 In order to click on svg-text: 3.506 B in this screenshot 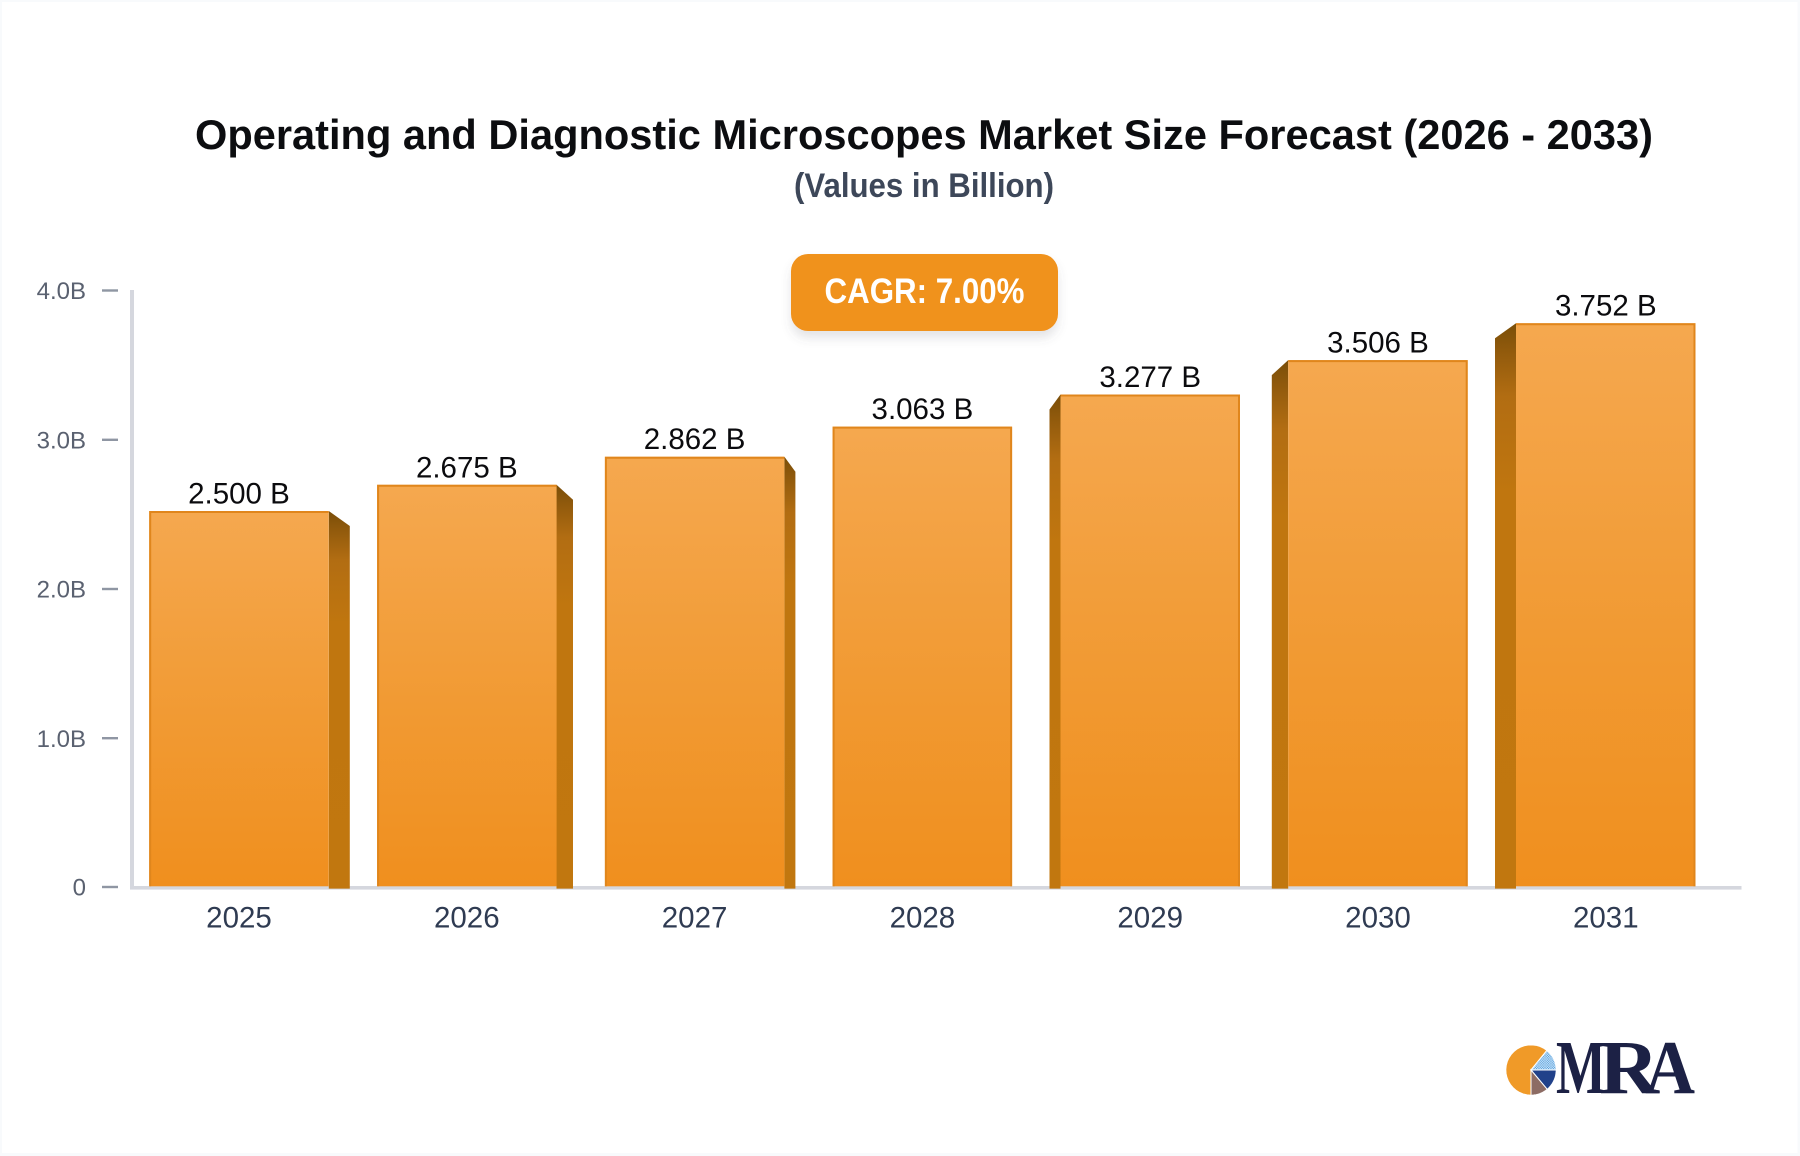, I will do `click(1378, 343)`.